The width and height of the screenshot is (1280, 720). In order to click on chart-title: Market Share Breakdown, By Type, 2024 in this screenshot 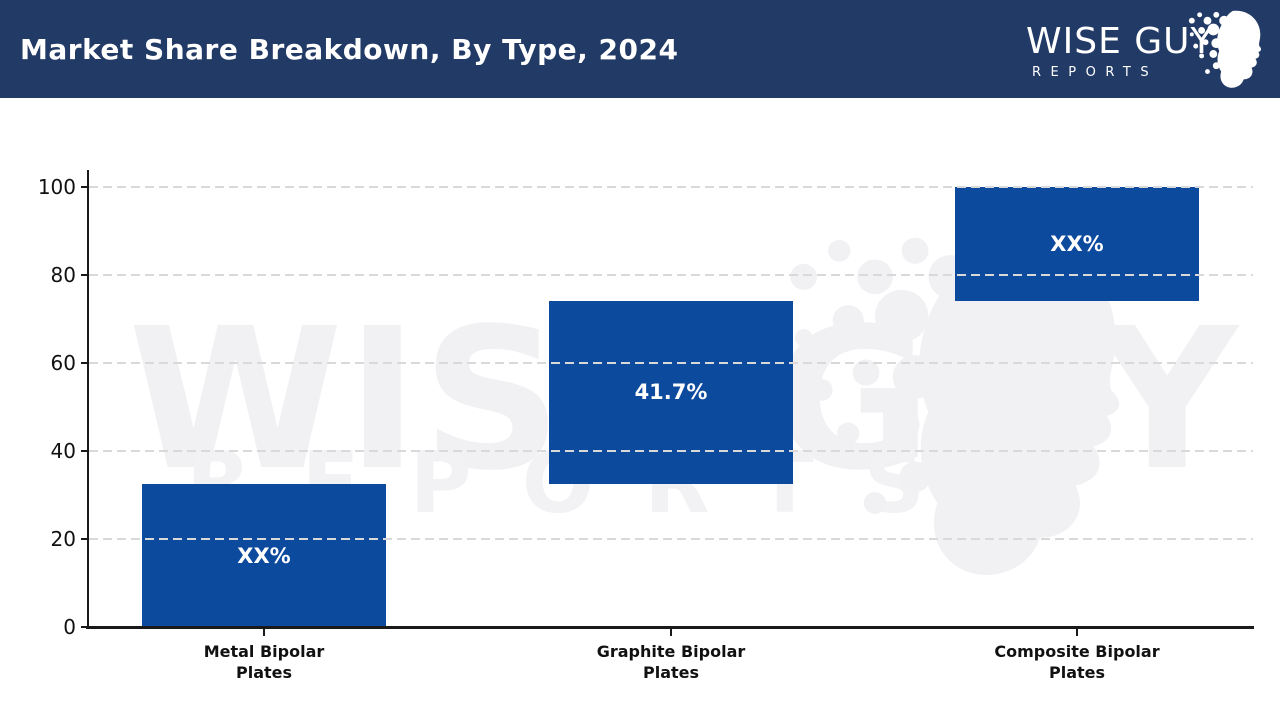, I will do `click(349, 49)`.